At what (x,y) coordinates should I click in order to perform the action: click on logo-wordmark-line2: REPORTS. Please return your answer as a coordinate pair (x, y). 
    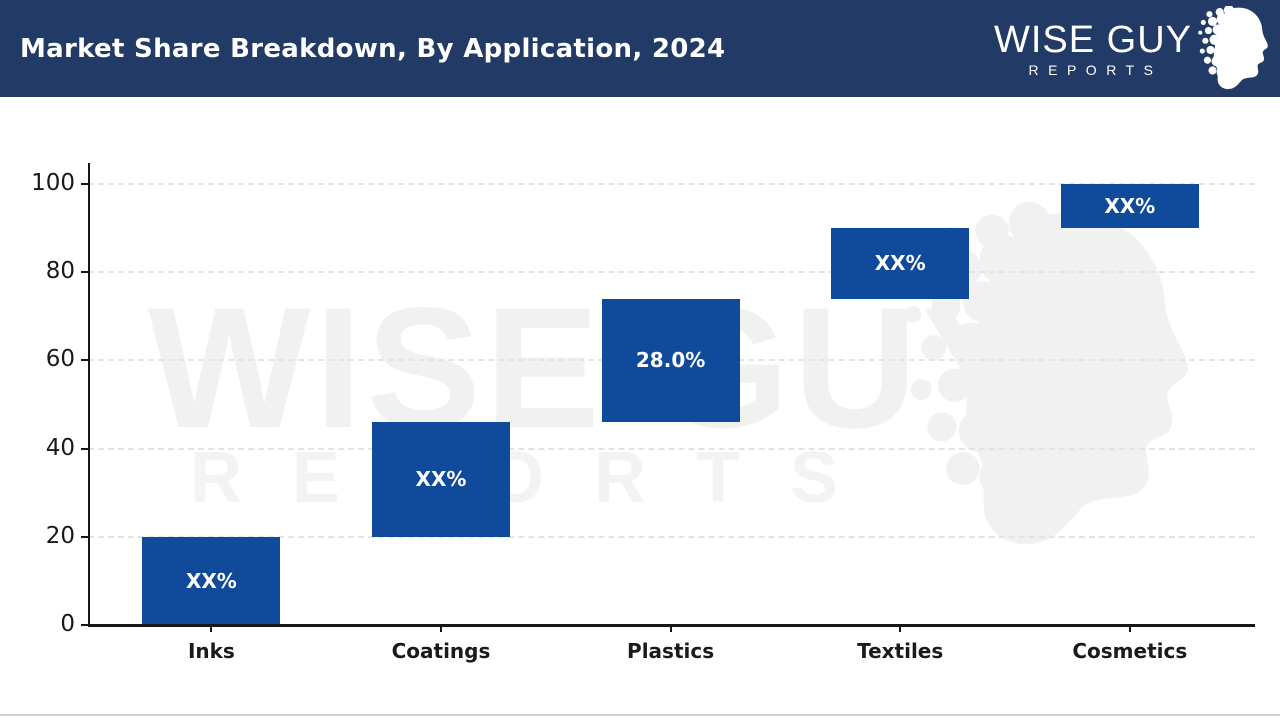
    Looking at the image, I should click on (1095, 69).